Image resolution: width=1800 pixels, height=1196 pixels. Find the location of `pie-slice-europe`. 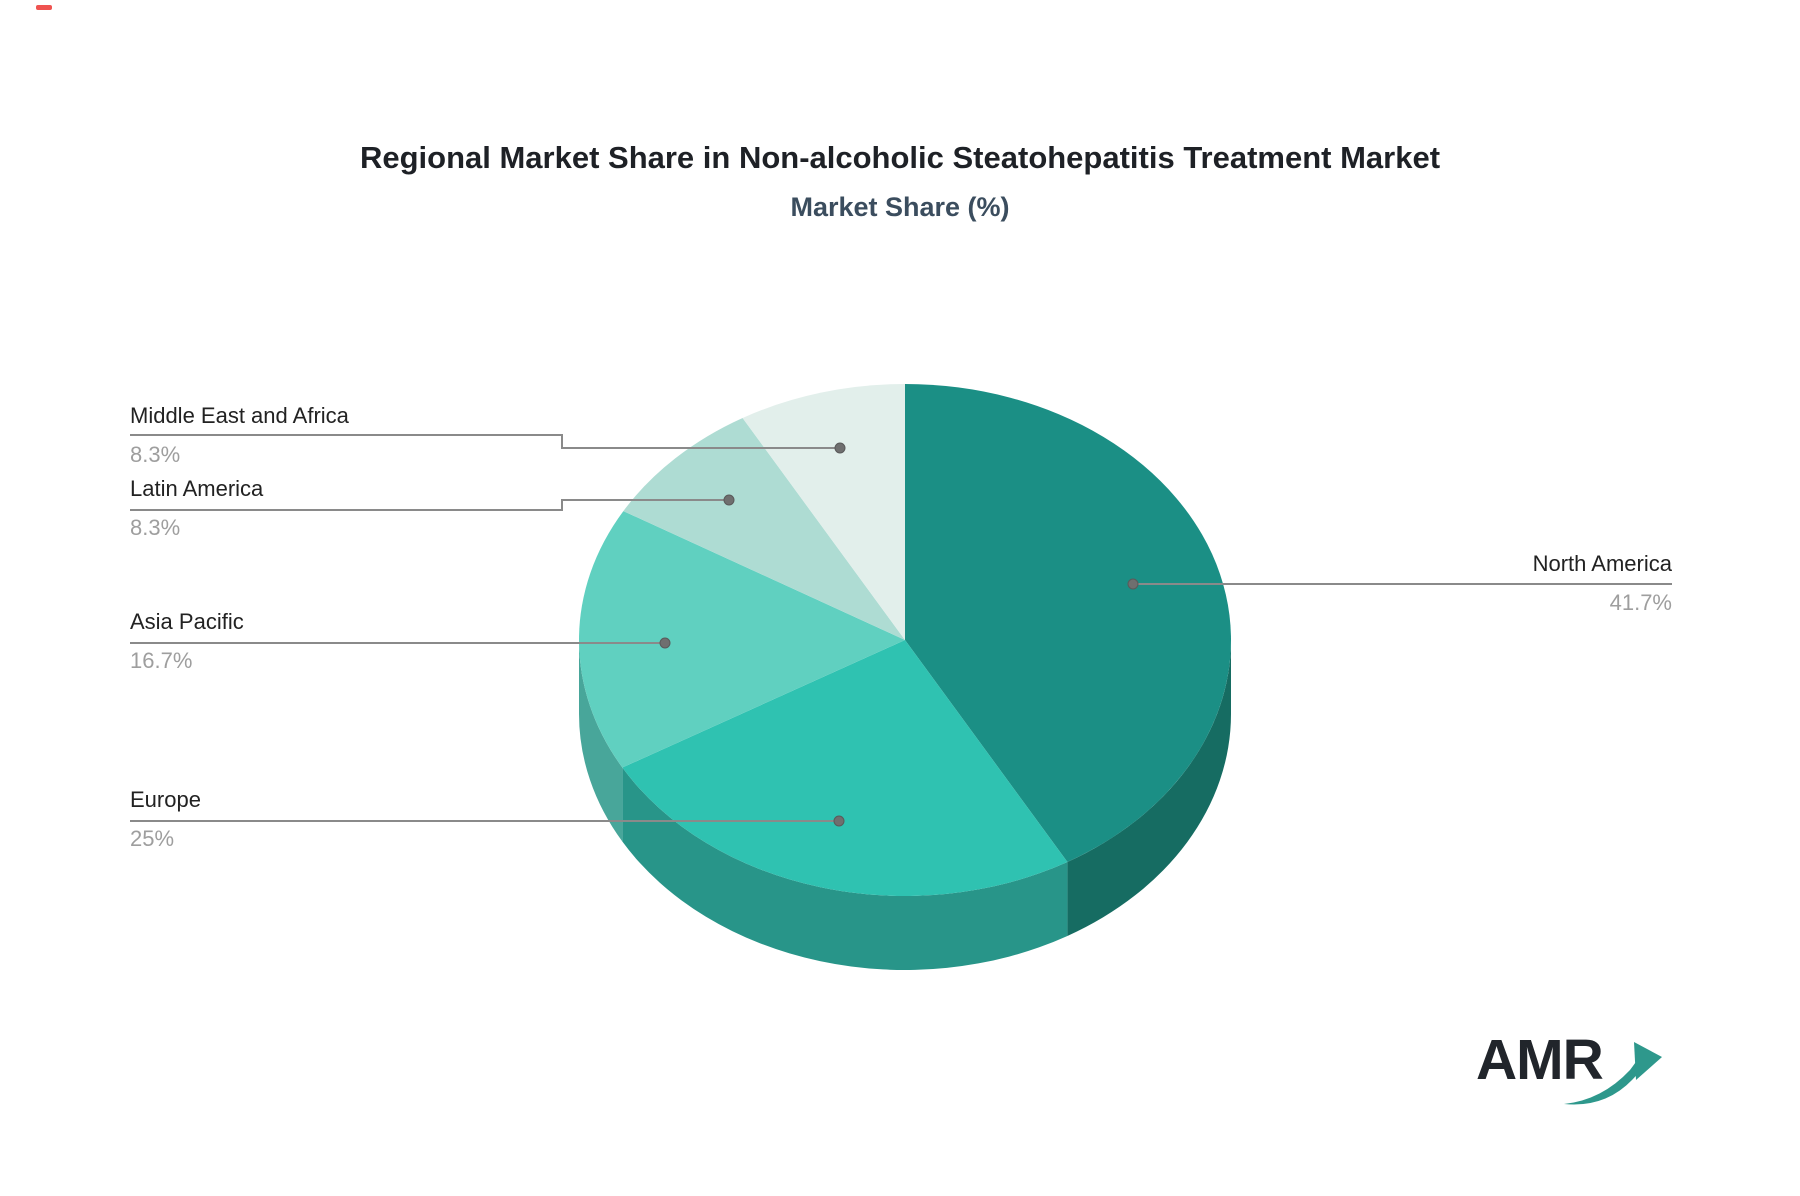

pie-slice-europe is located at coordinates (845, 768).